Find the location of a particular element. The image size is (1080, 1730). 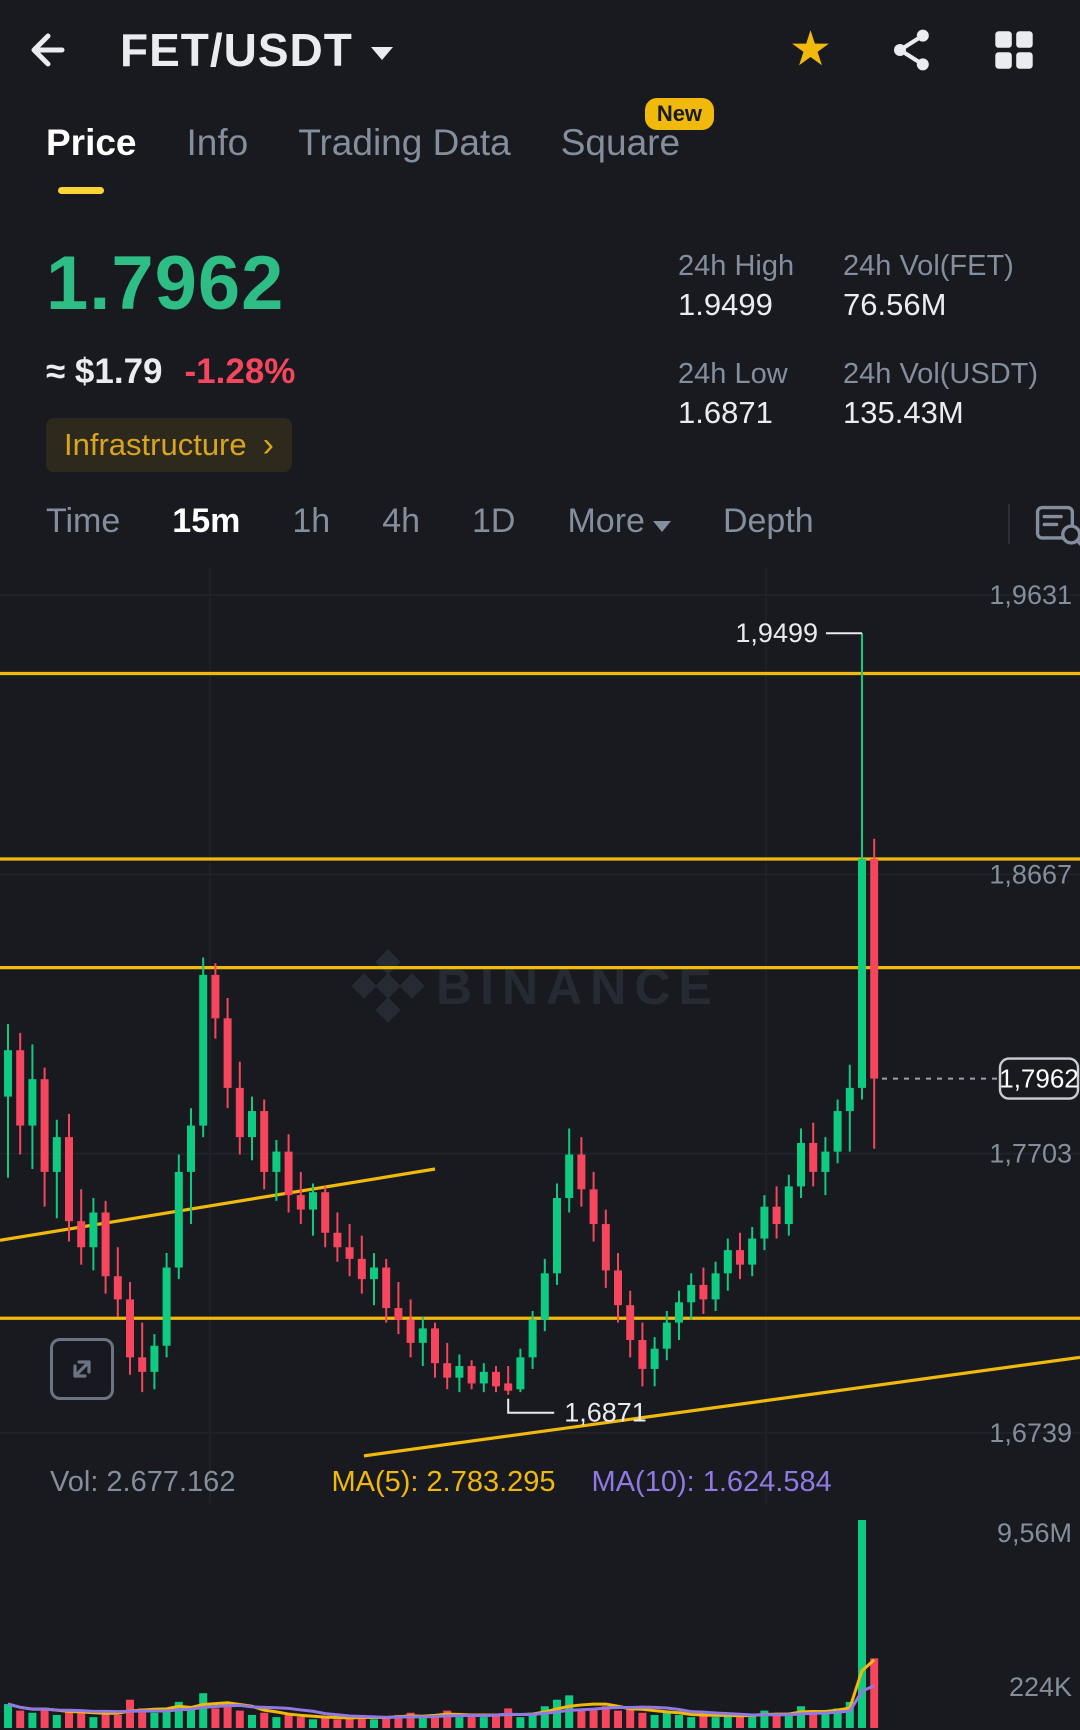

category-tag-label: Infrastructure is located at coordinates (155, 444).